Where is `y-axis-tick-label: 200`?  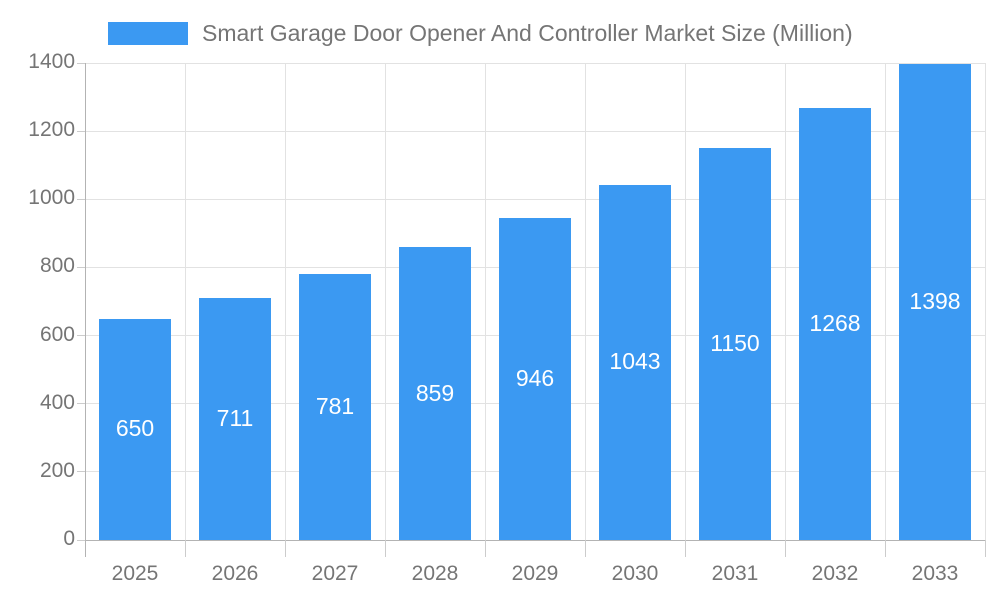
y-axis-tick-label: 200 is located at coordinates (57, 470).